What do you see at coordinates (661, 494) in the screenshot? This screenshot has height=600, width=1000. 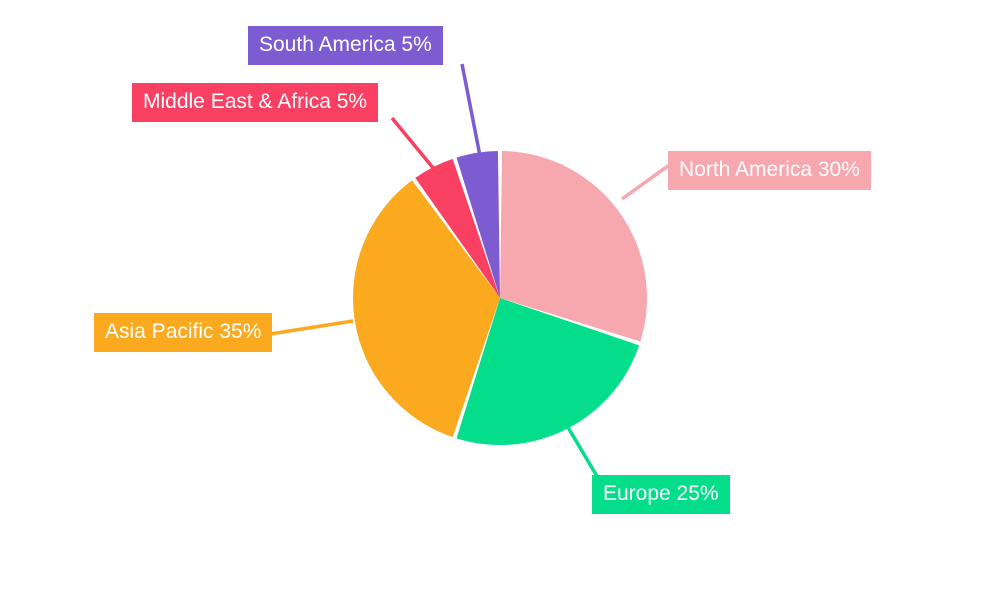 I see `pie-label-europe: Europe 25%` at bounding box center [661, 494].